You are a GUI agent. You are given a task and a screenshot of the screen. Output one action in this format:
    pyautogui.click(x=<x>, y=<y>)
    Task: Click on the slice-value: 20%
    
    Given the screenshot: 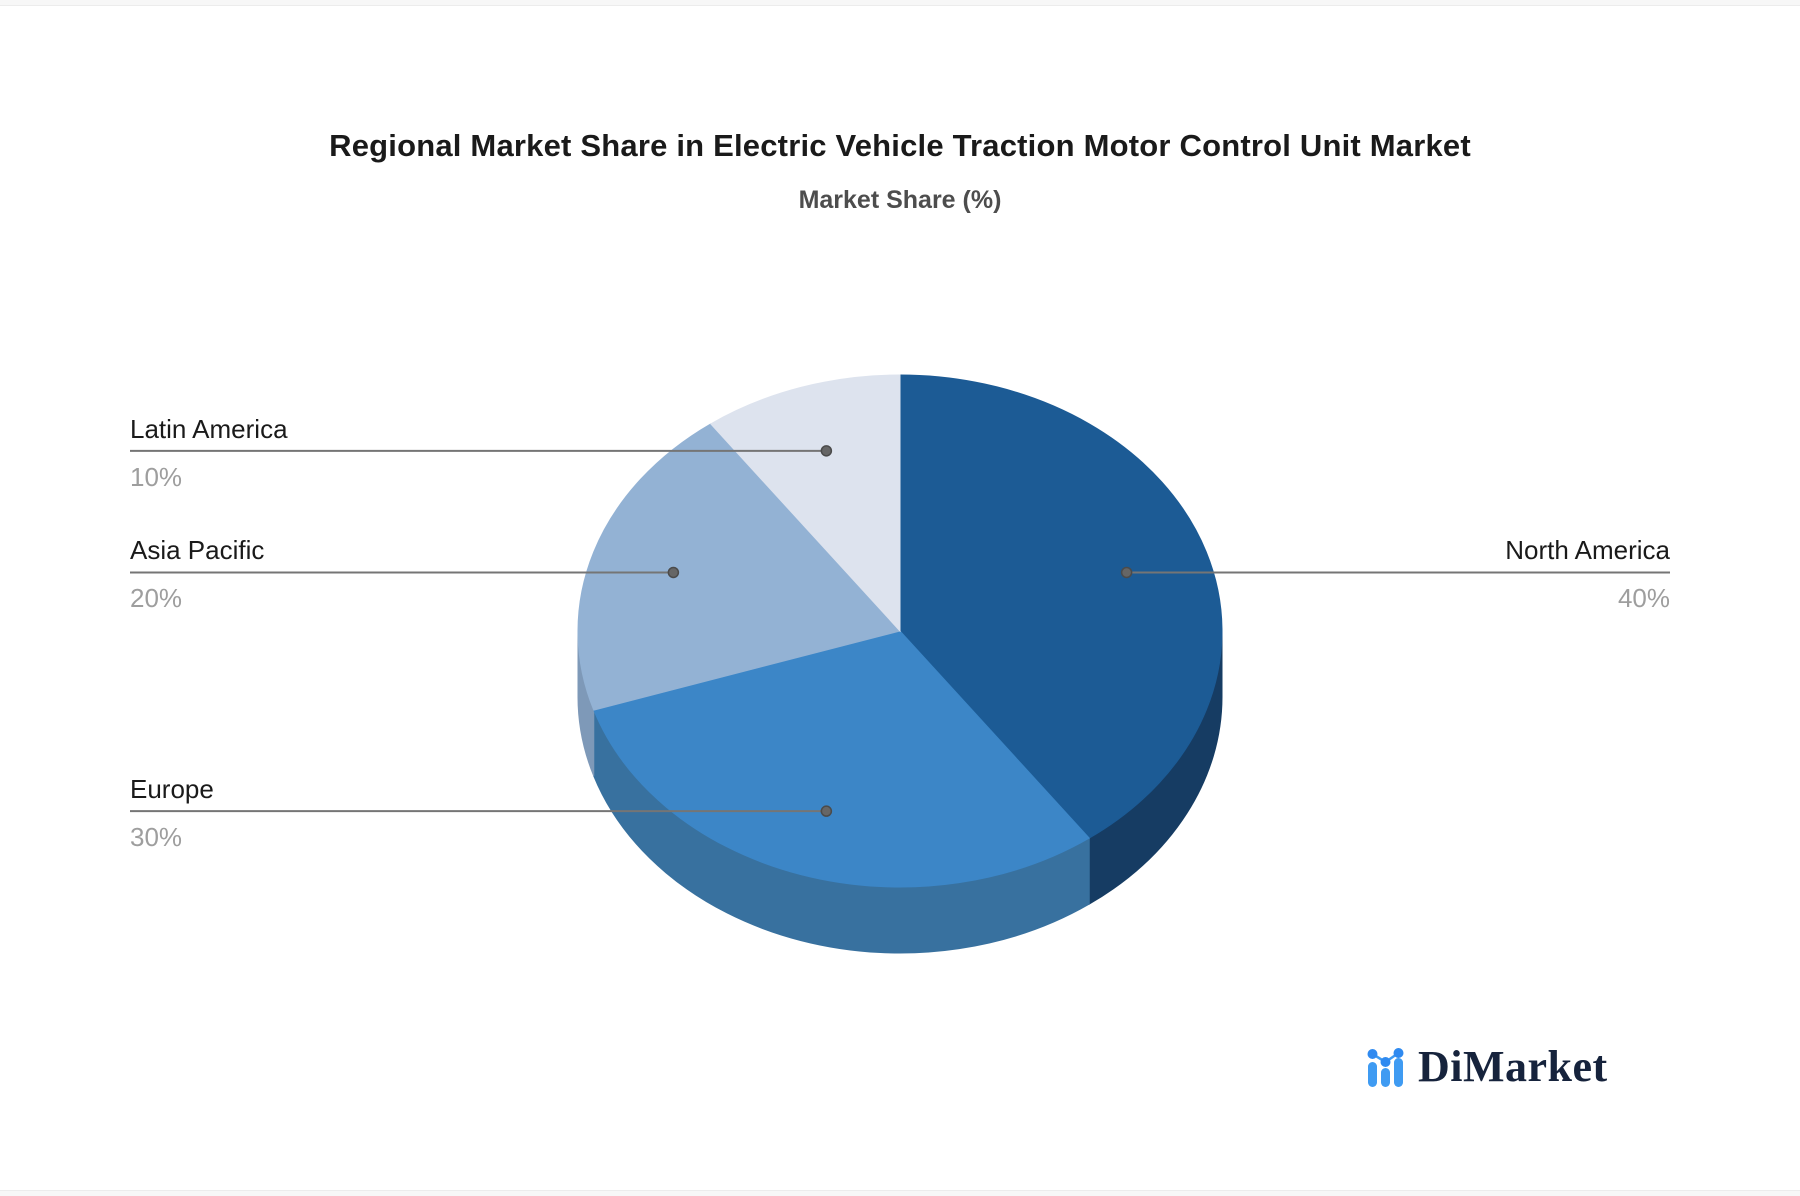 What is the action you would take?
    pyautogui.click(x=156, y=598)
    